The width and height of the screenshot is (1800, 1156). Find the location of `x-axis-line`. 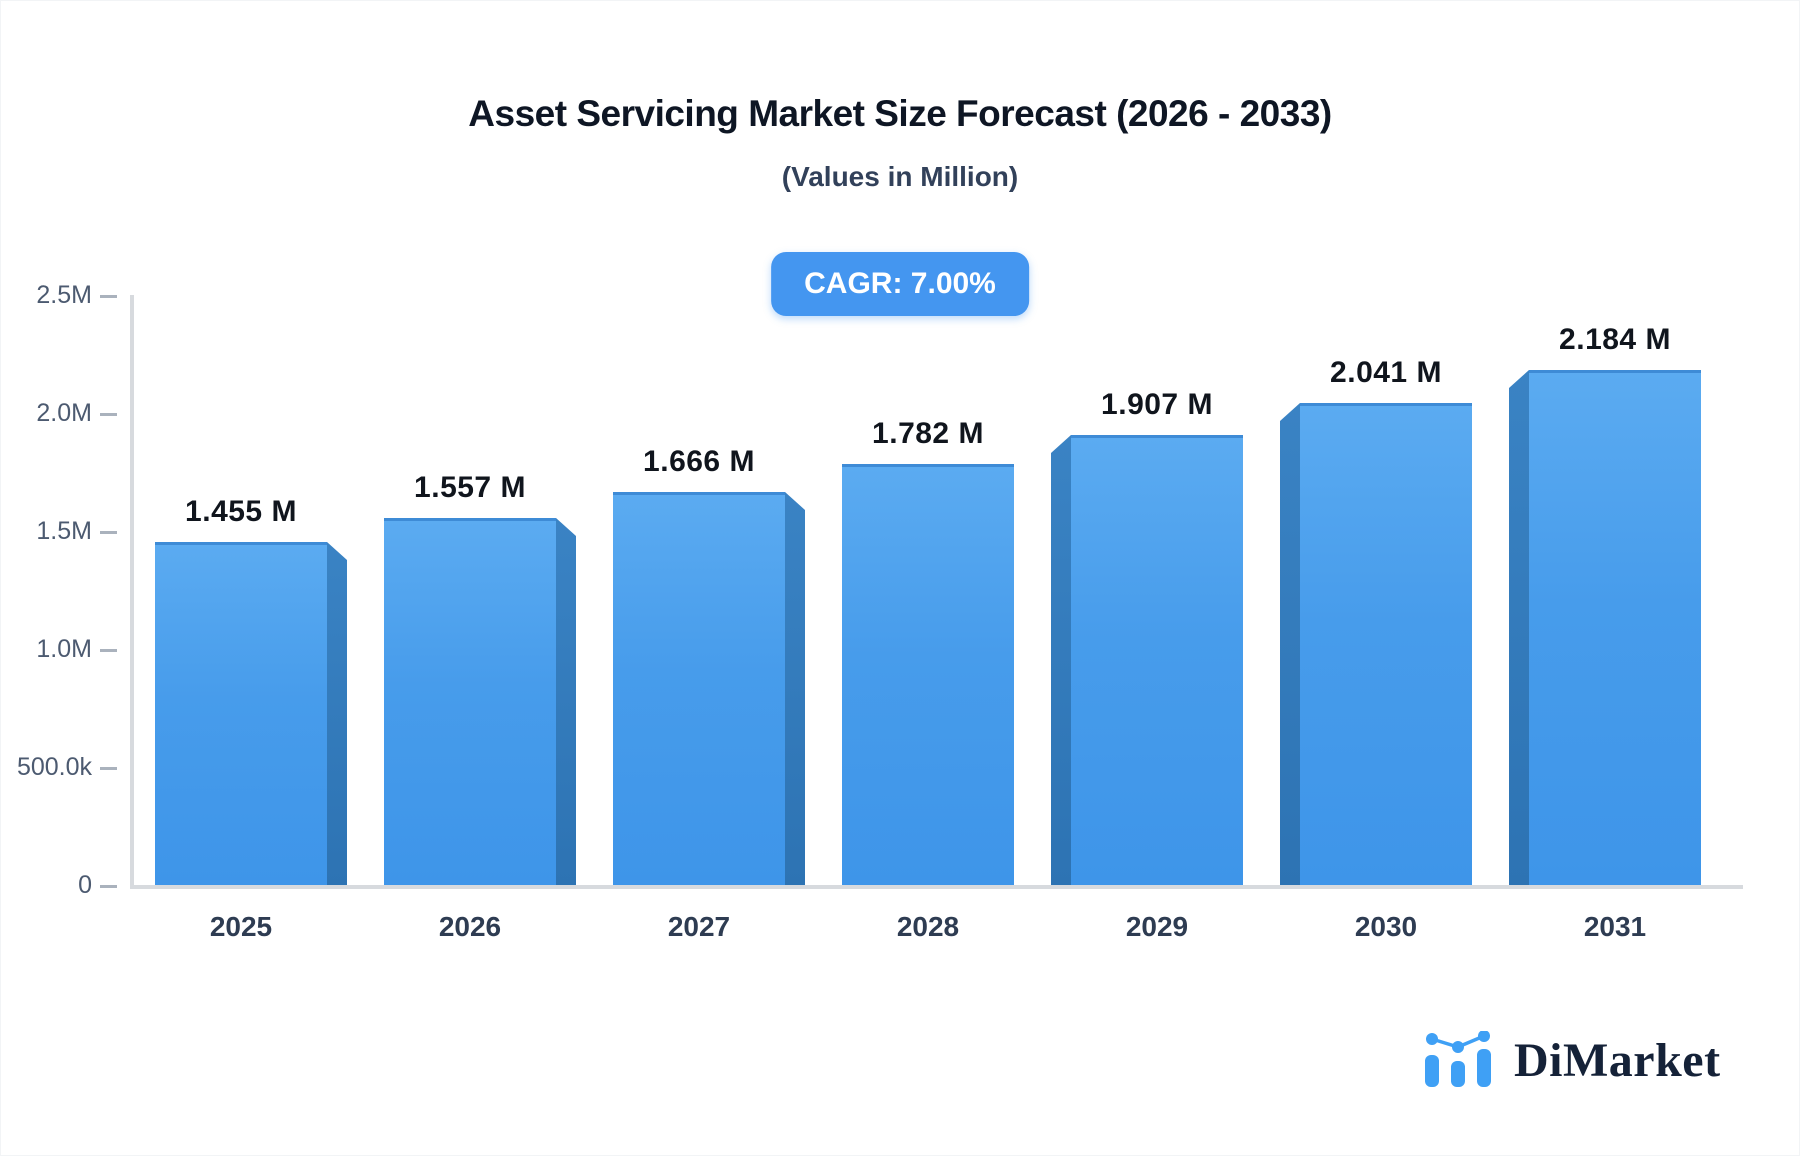

x-axis-line is located at coordinates (936, 887).